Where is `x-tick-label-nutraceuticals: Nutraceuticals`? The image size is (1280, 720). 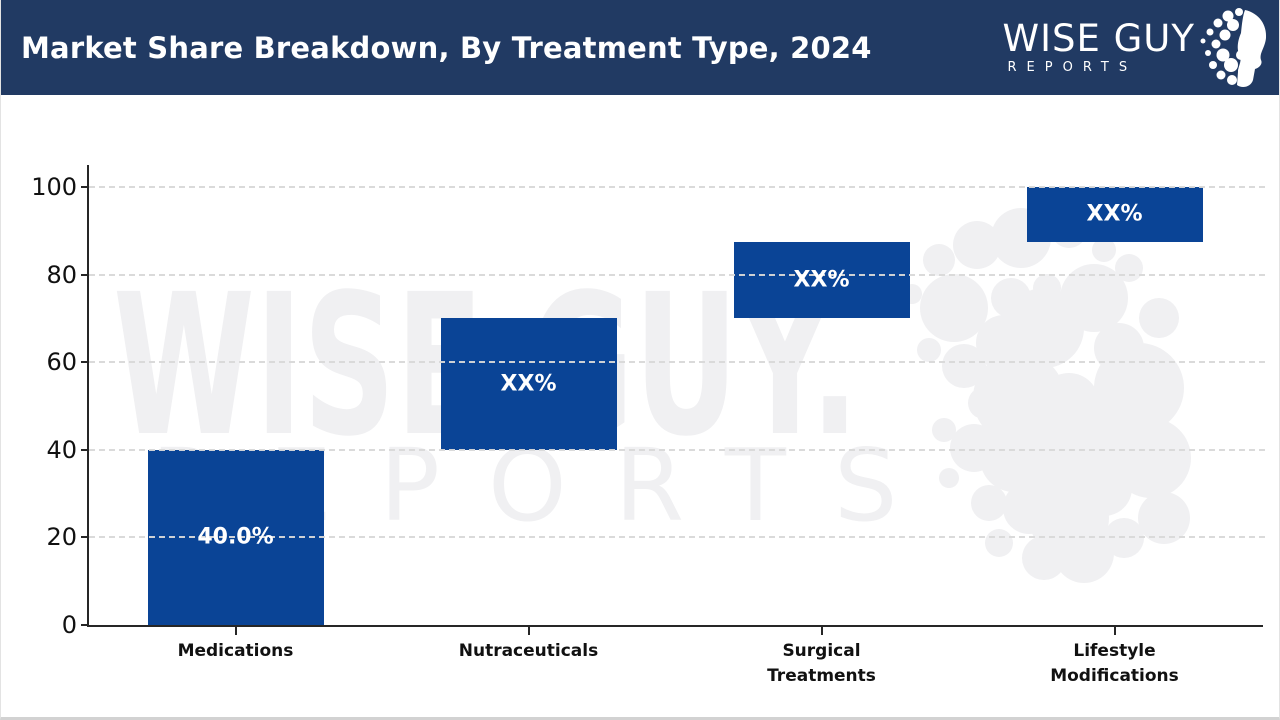
x-tick-label-nutraceuticals: Nutraceuticals is located at coordinates (528, 651).